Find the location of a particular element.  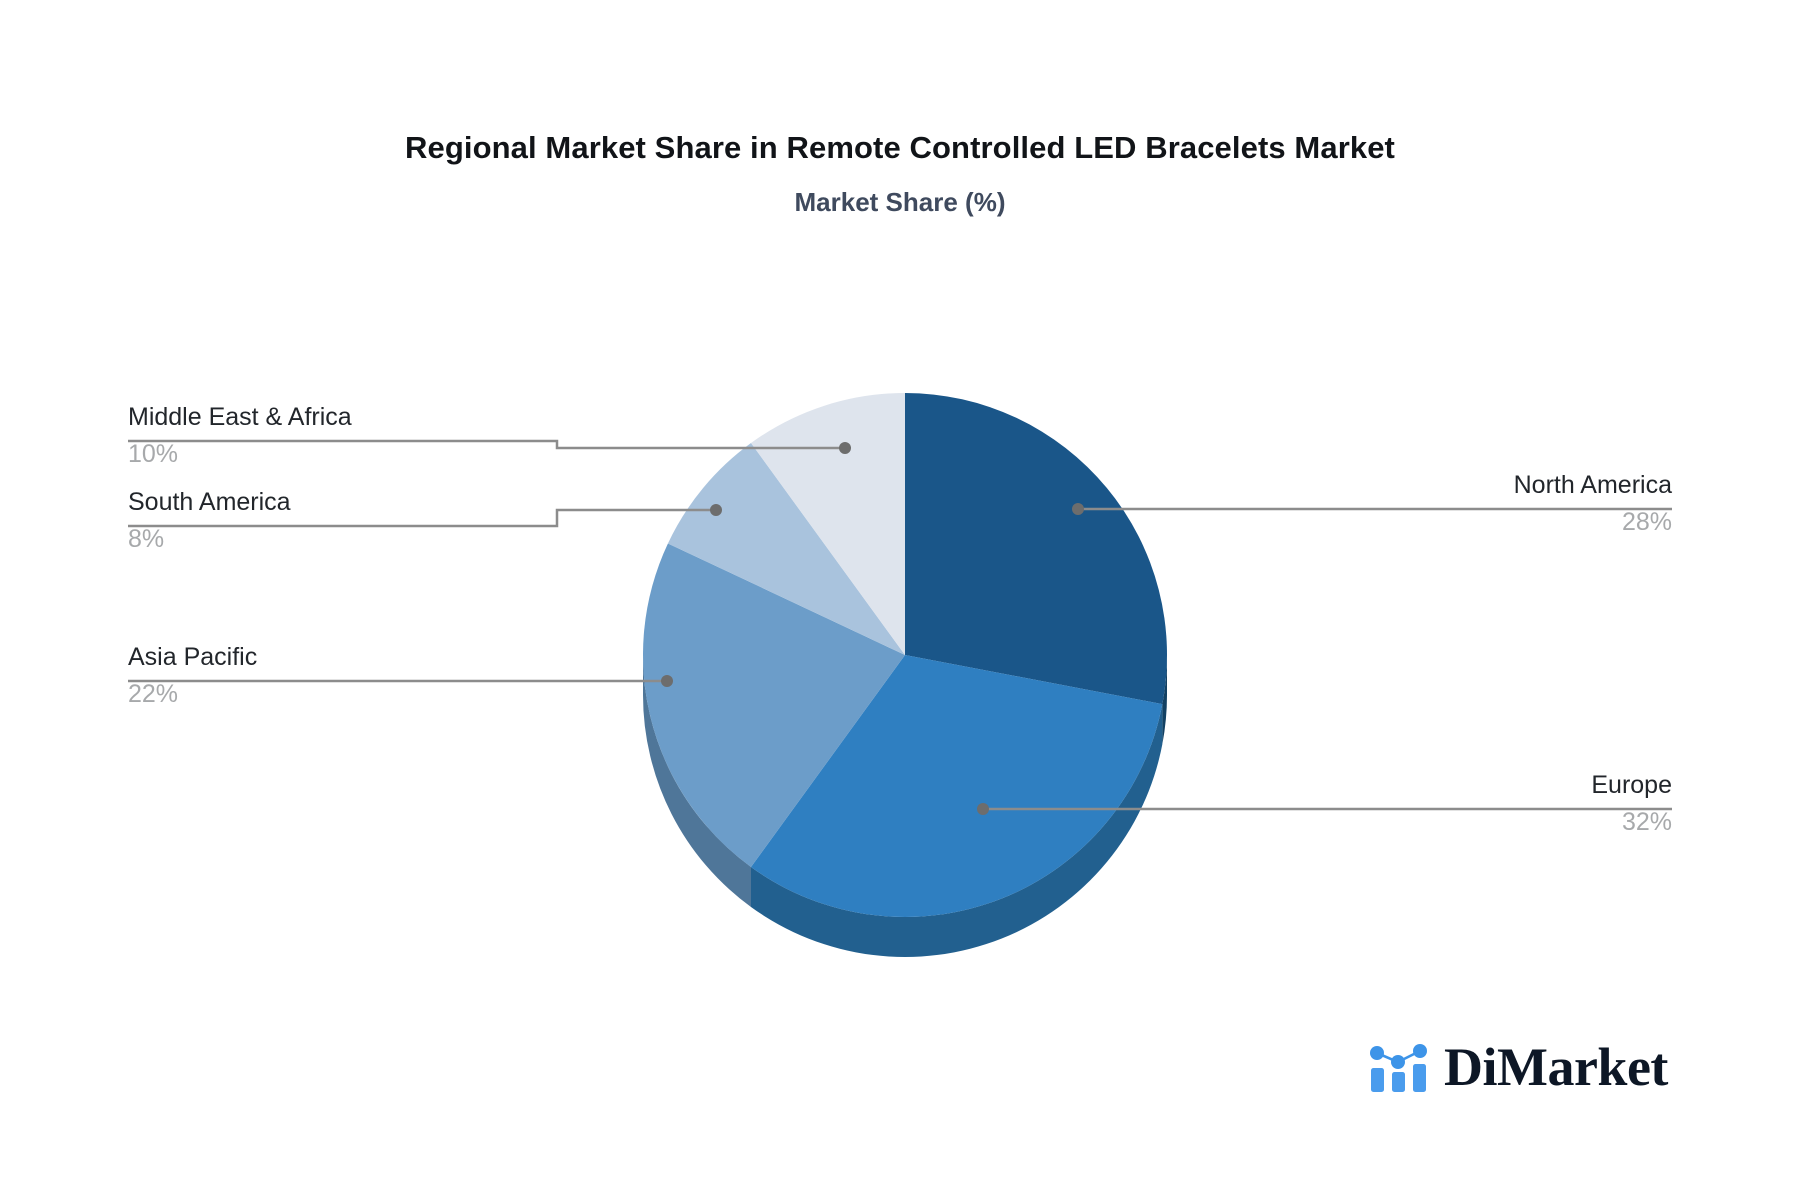

callout-label-middle-east-africa: Middle East & Africa is located at coordinates (240, 417).